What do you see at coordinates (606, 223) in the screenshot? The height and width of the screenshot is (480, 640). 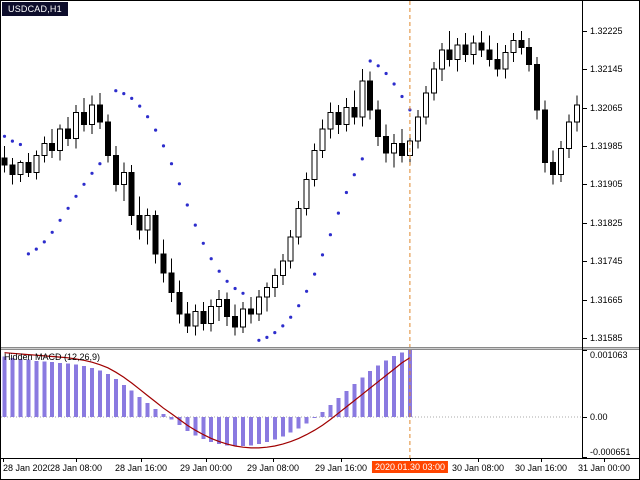 I see `price-axis-label: 1.31825` at bounding box center [606, 223].